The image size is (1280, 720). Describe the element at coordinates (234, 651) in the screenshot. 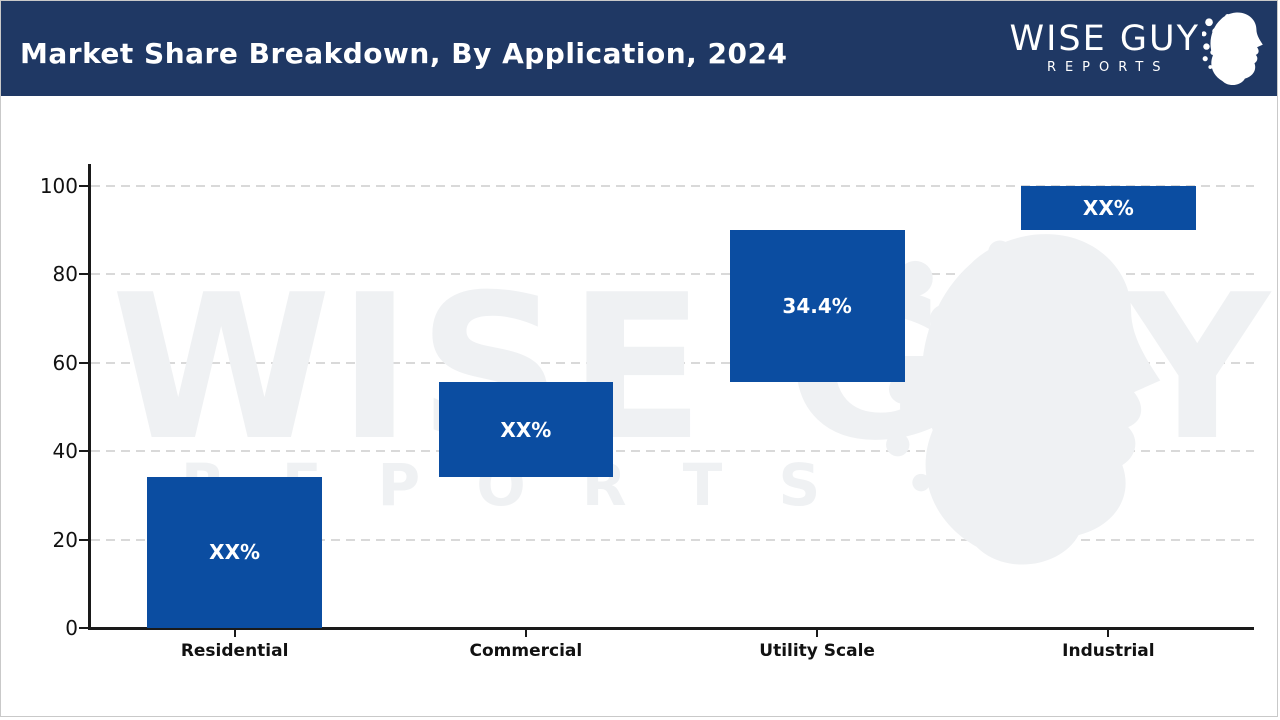

I see `x-tick-label: Residential` at that location.